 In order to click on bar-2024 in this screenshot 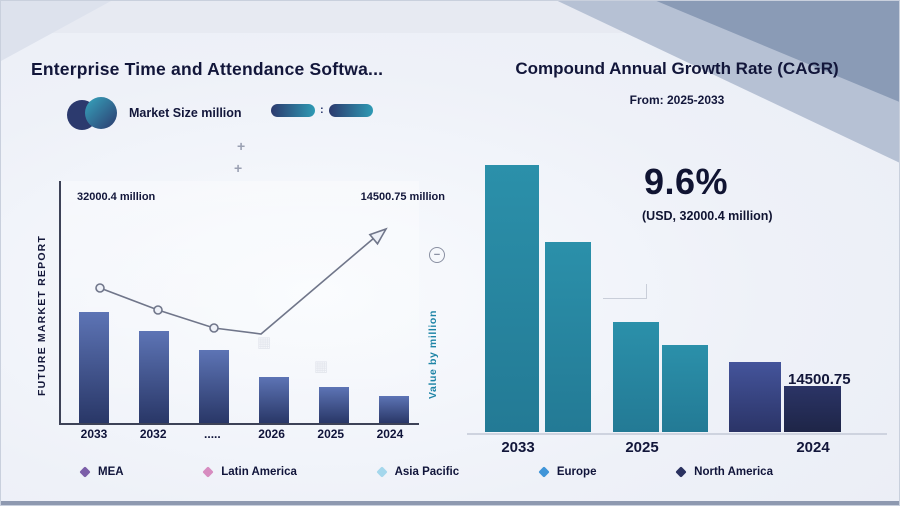, I will do `click(394, 409)`.